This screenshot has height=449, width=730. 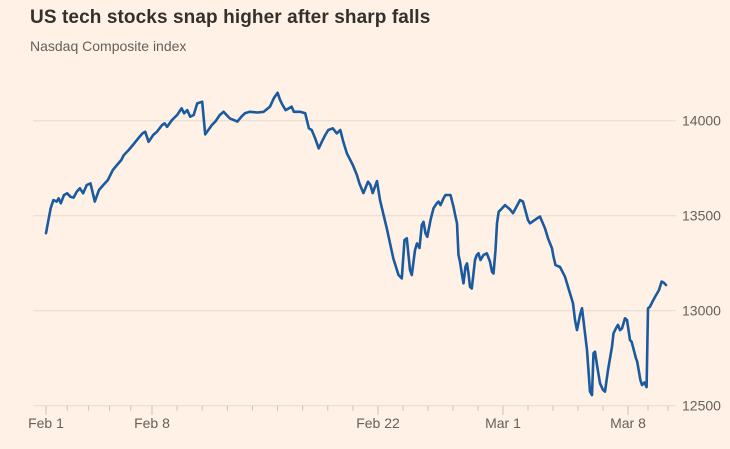 What do you see at coordinates (701, 311) in the screenshot?
I see `y-axis-label: 13000` at bounding box center [701, 311].